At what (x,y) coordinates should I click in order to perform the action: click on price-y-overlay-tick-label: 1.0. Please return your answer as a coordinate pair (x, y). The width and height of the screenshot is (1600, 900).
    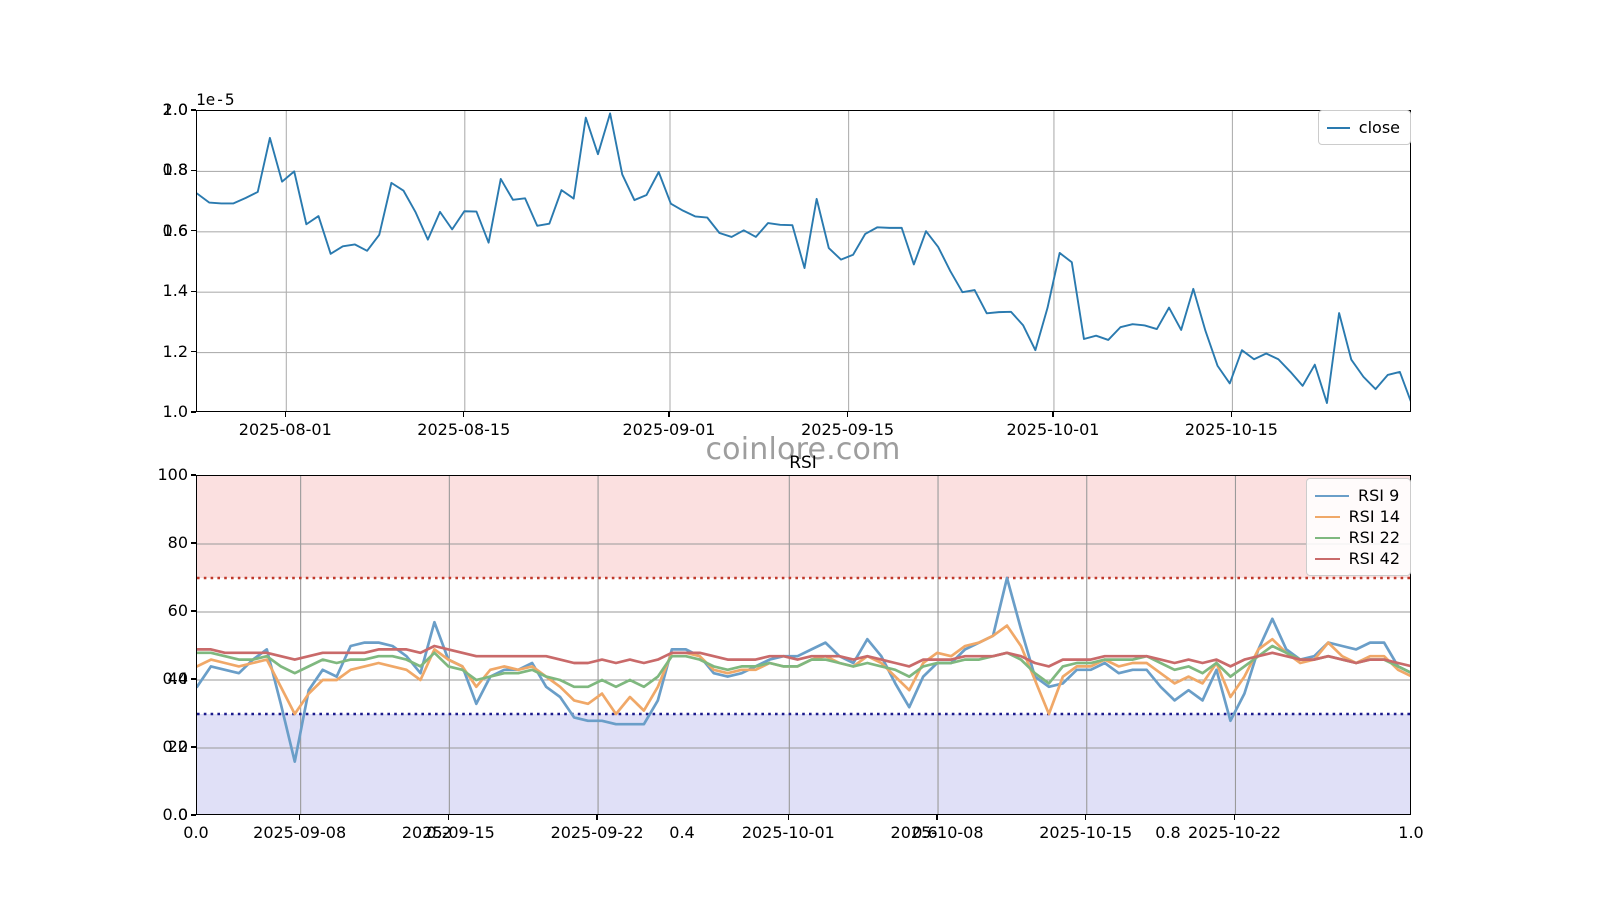
    Looking at the image, I should click on (175, 109).